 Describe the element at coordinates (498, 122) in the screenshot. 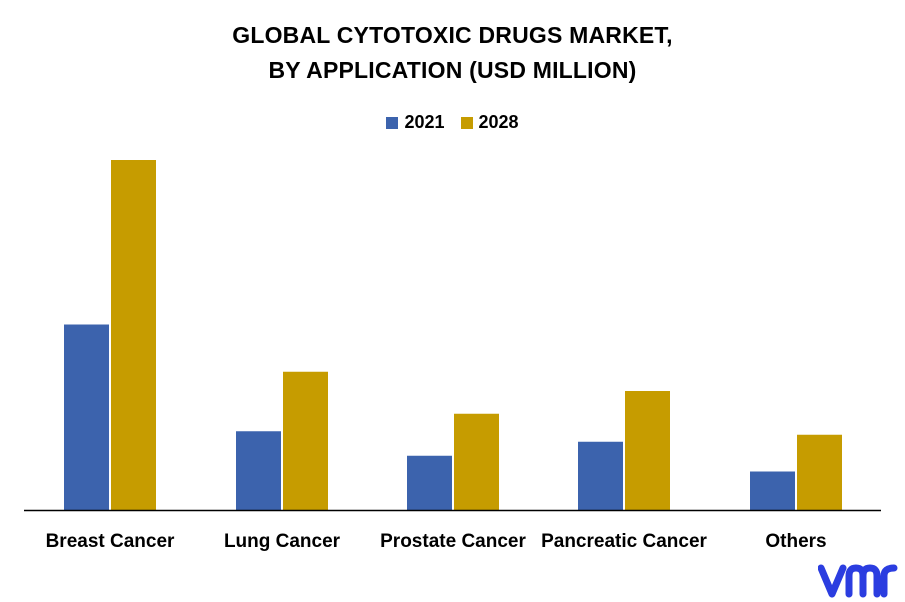

I see `legend-label-2028: 2028` at that location.